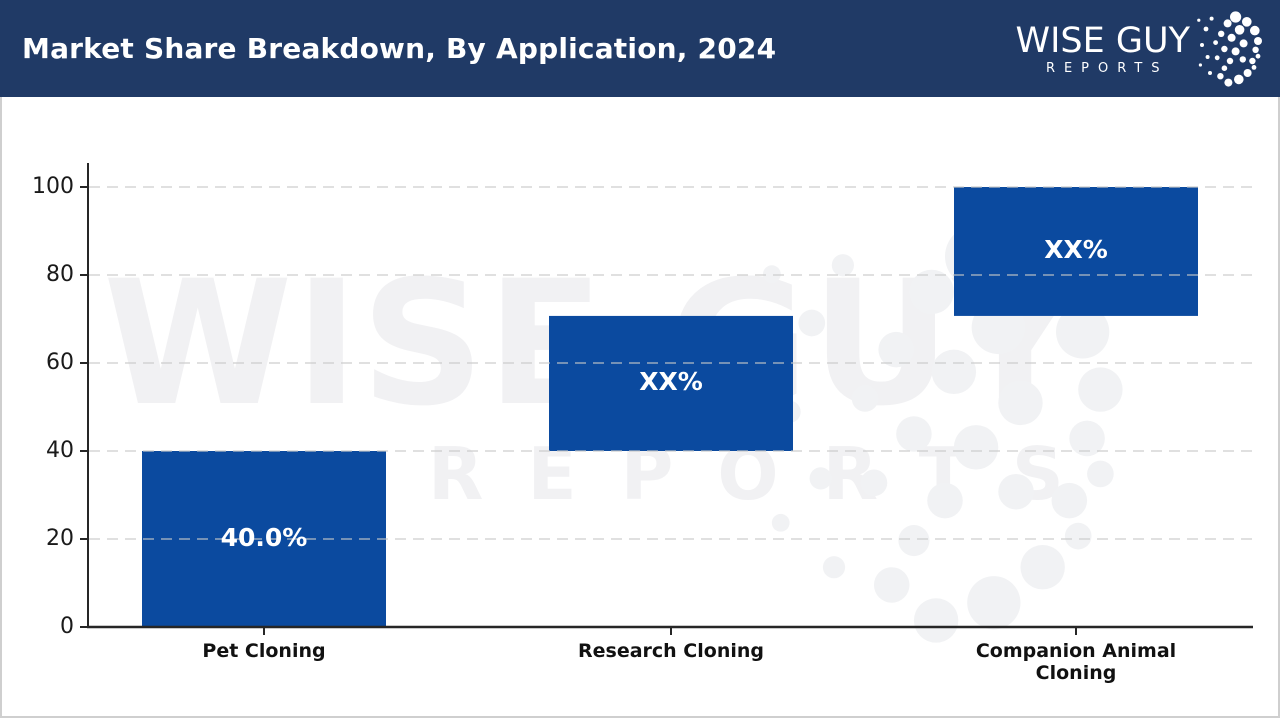 Image resolution: width=1280 pixels, height=720 pixels. What do you see at coordinates (1107, 68) in the screenshot?
I see `logo-subtitle: REPORTS` at bounding box center [1107, 68].